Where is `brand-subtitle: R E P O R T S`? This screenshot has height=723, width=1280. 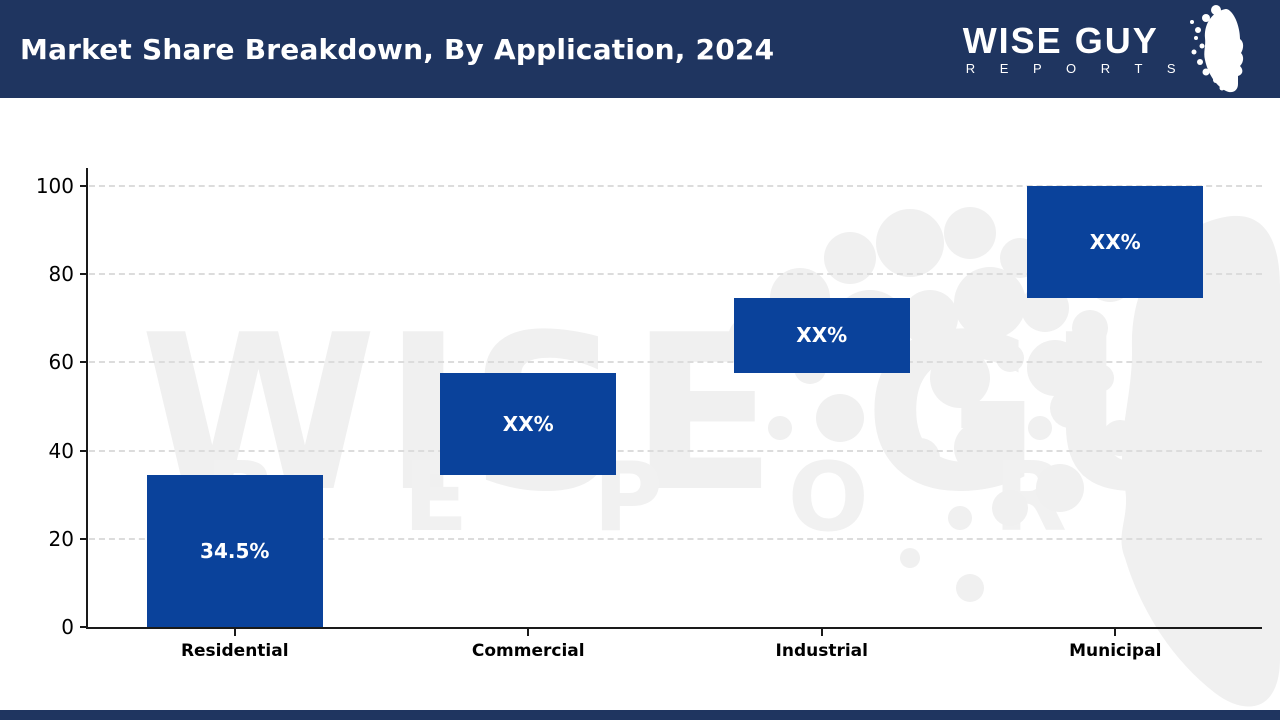 brand-subtitle: R E P O R T S is located at coordinates (1075, 69).